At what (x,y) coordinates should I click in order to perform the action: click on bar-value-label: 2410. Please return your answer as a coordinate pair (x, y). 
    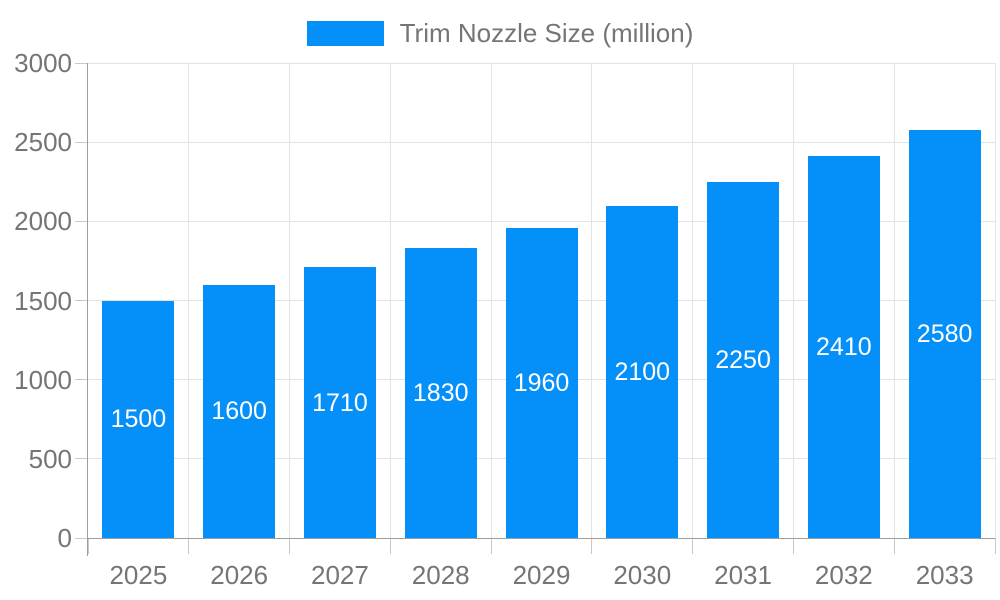
    Looking at the image, I should click on (844, 347).